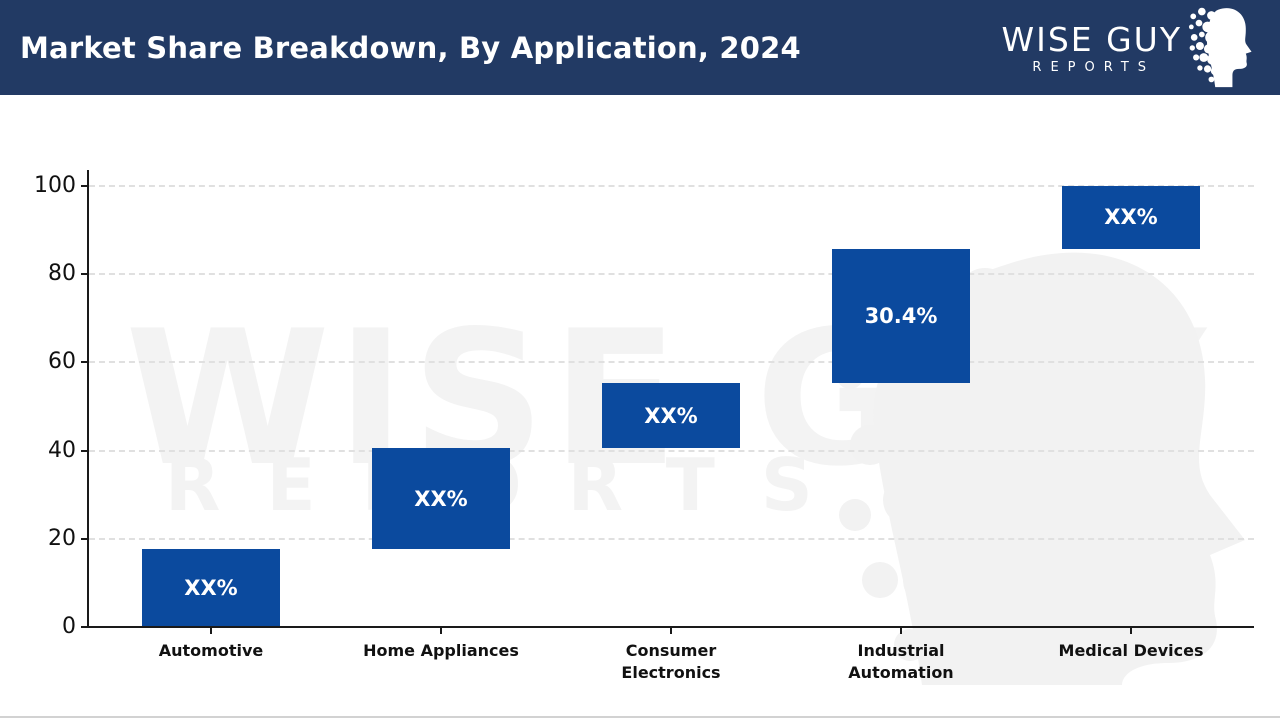 The image size is (1280, 720). Describe the element at coordinates (62, 450) in the screenshot. I see `y-tick-label-40: 40` at that location.